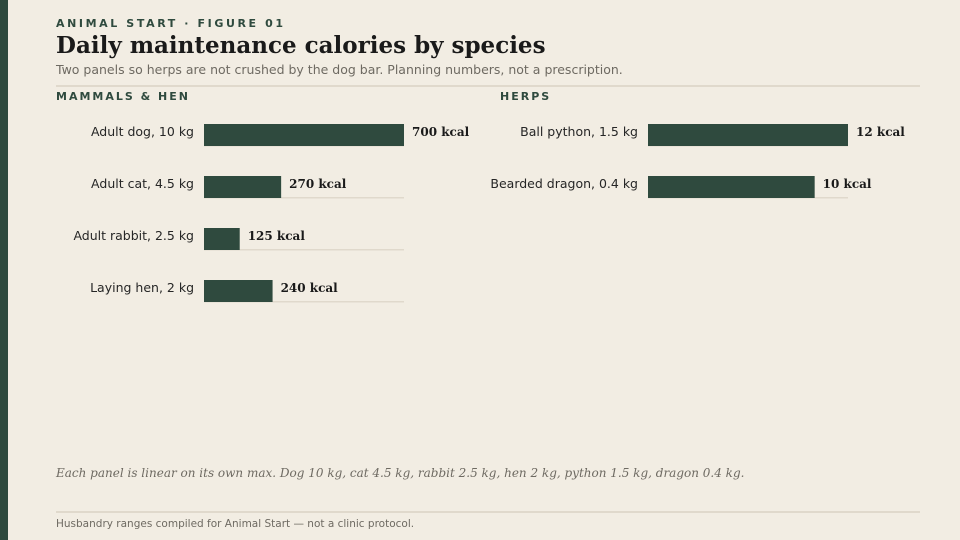  What do you see at coordinates (123, 96) in the screenshot?
I see `panel-title-mammals: MAMMALS & HEN` at bounding box center [123, 96].